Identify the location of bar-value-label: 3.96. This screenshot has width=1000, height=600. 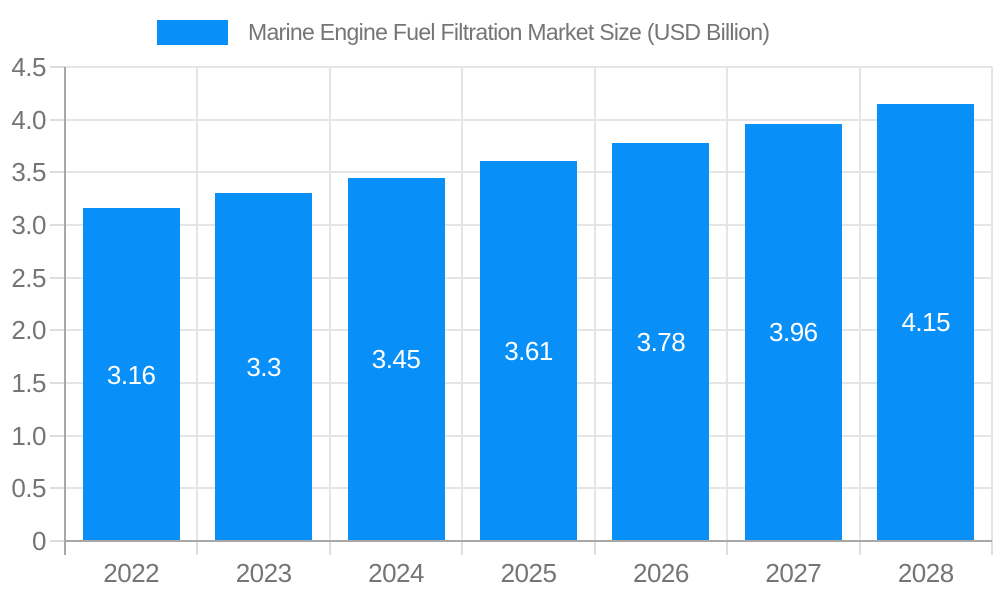
(793, 332).